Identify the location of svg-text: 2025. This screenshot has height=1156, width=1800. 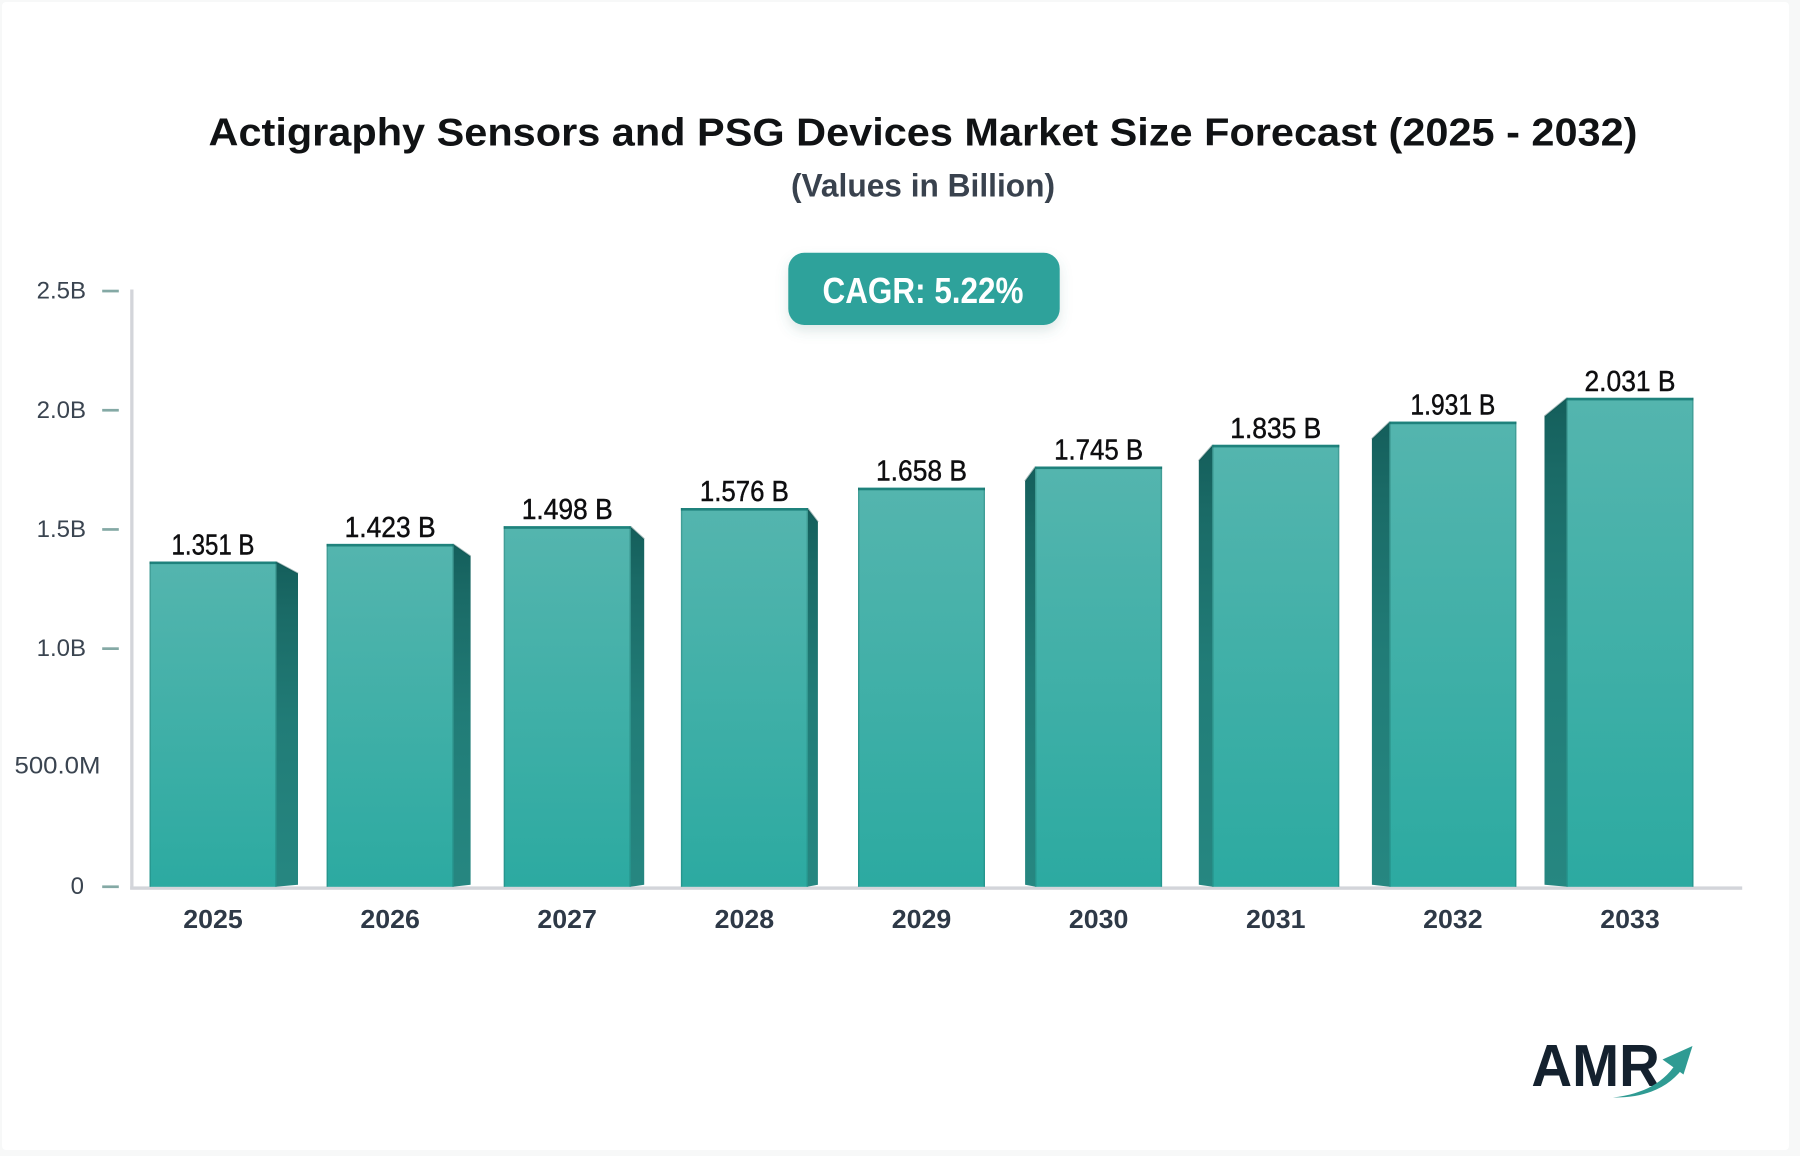
(213, 919).